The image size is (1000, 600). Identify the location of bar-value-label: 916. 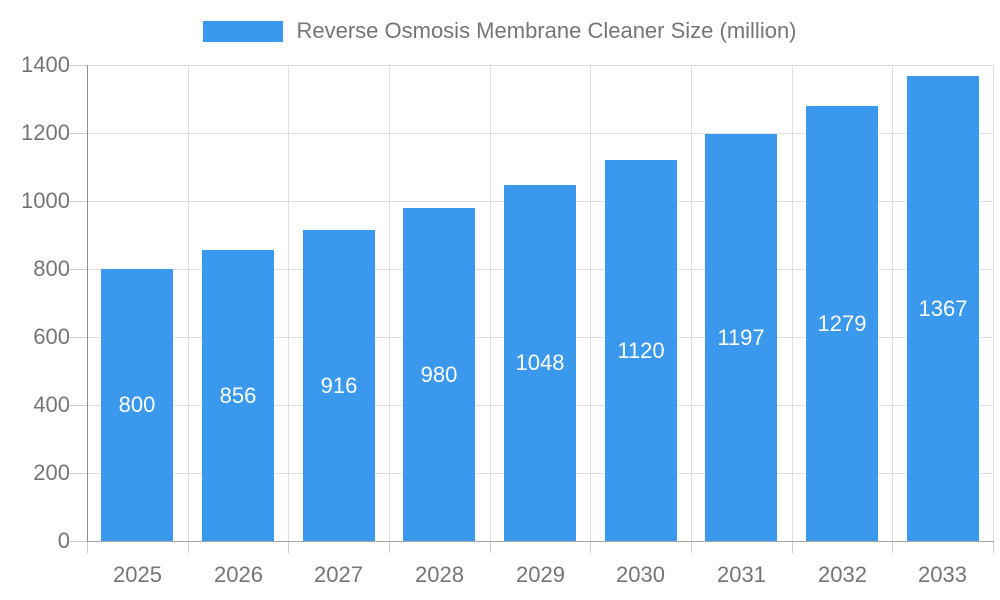
(339, 385).